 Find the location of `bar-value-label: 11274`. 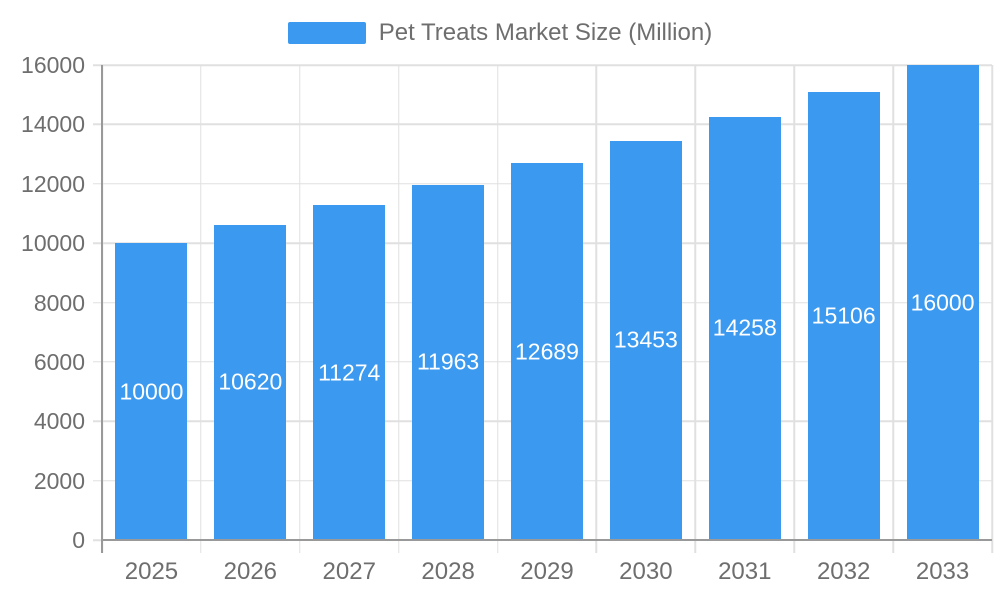

bar-value-label: 11274 is located at coordinates (349, 372).